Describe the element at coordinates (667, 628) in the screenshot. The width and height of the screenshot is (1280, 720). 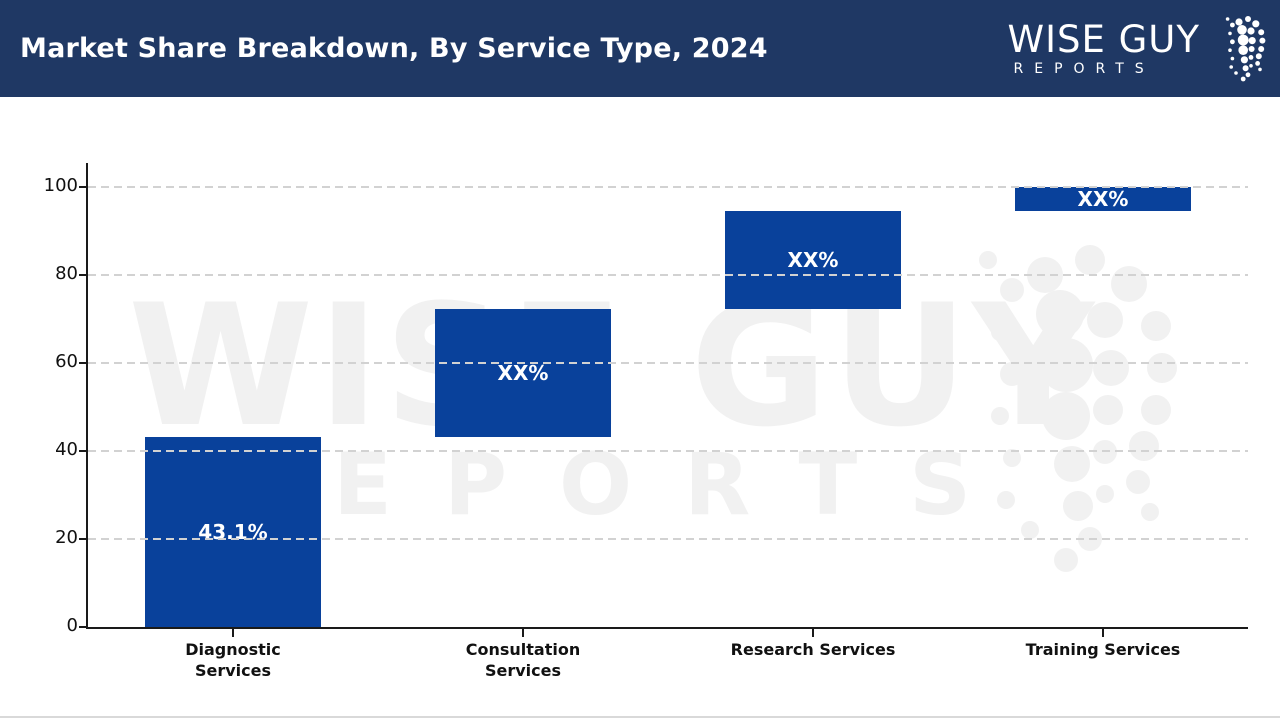
I see `x-axis` at that location.